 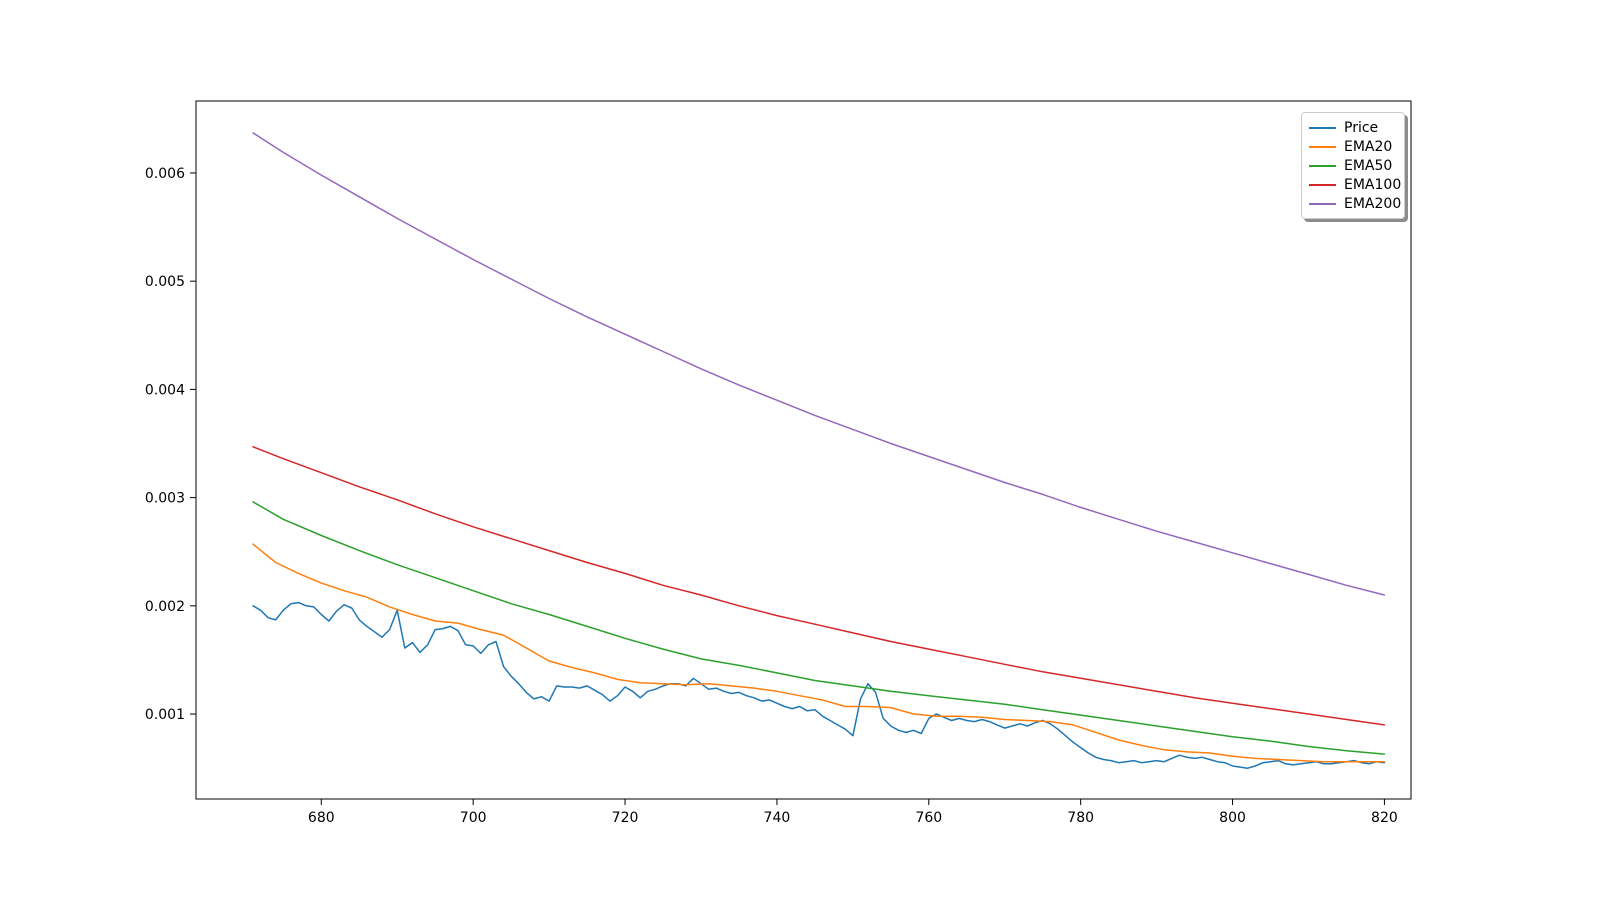 I want to click on legend-label: EMA50, so click(x=1368, y=165).